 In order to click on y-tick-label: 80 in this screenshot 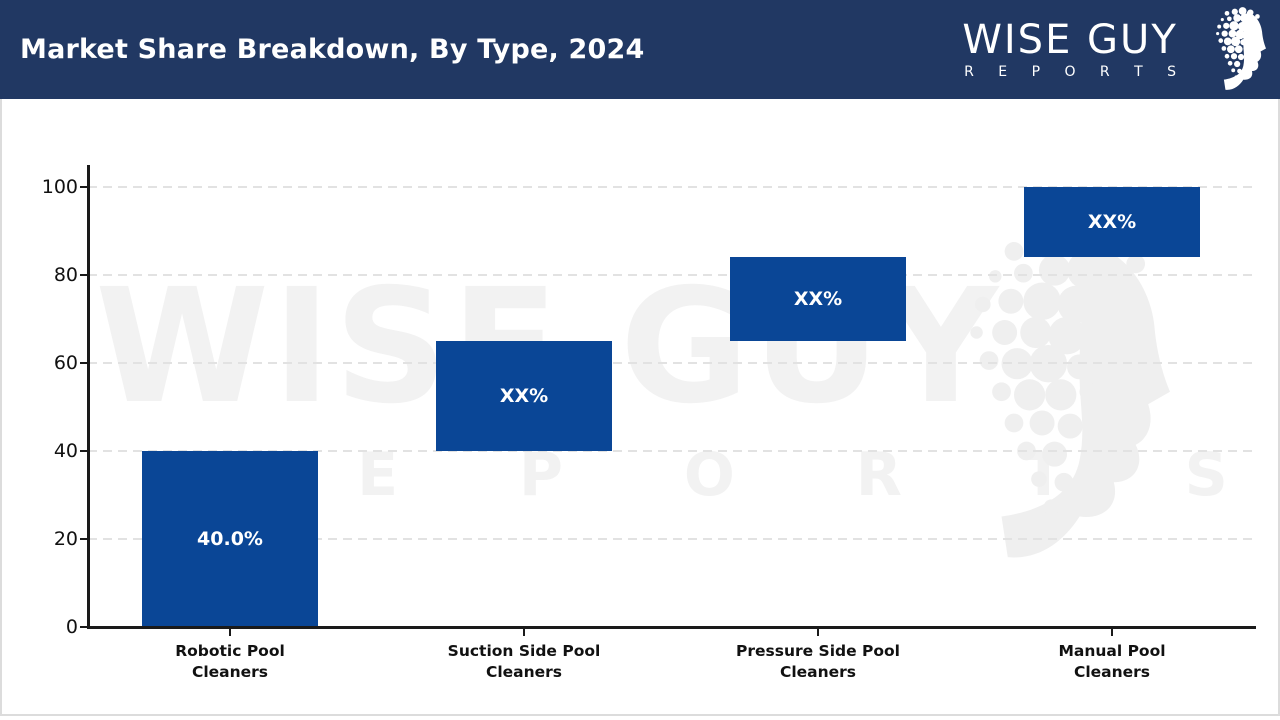, I will do `click(65, 275)`.